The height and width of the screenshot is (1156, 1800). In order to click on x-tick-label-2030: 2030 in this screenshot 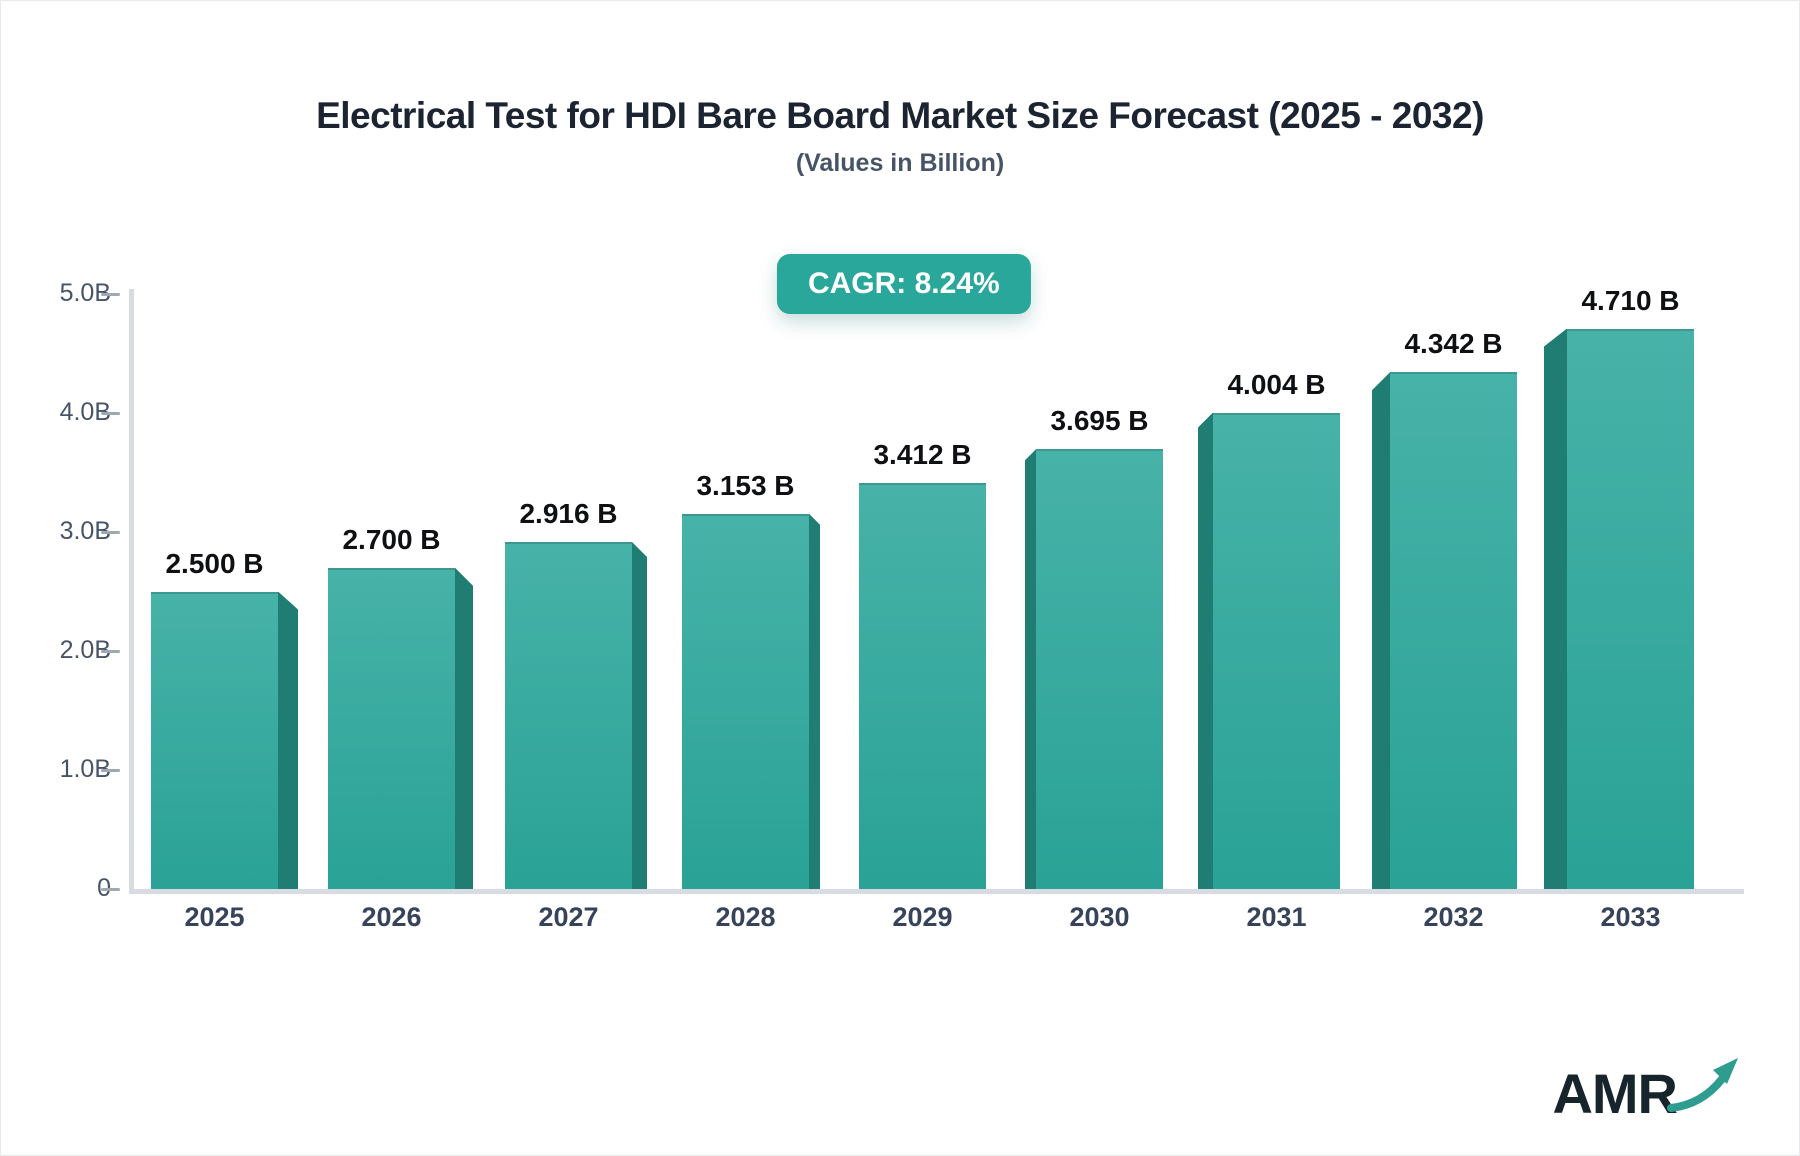, I will do `click(1099, 917)`.